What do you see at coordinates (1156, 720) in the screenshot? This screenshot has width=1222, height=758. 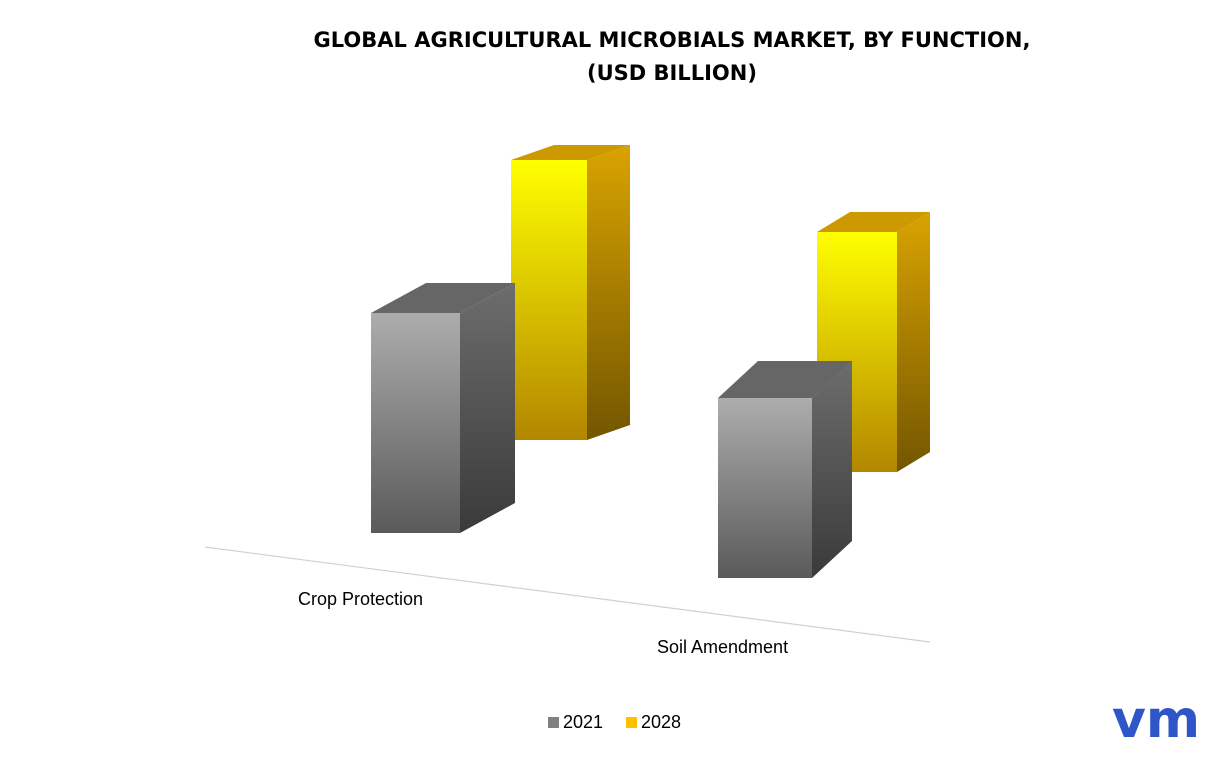 I see `logo: vm` at bounding box center [1156, 720].